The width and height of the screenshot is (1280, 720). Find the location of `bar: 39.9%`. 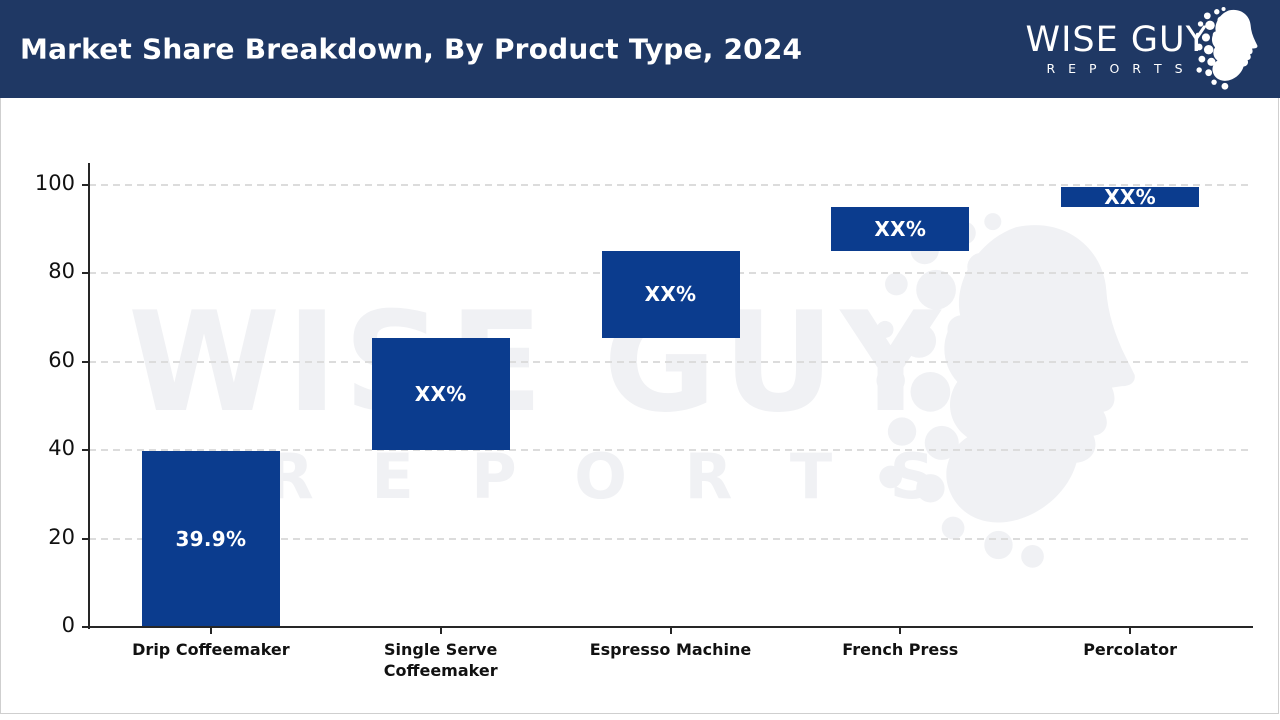

bar: 39.9% is located at coordinates (210, 538).